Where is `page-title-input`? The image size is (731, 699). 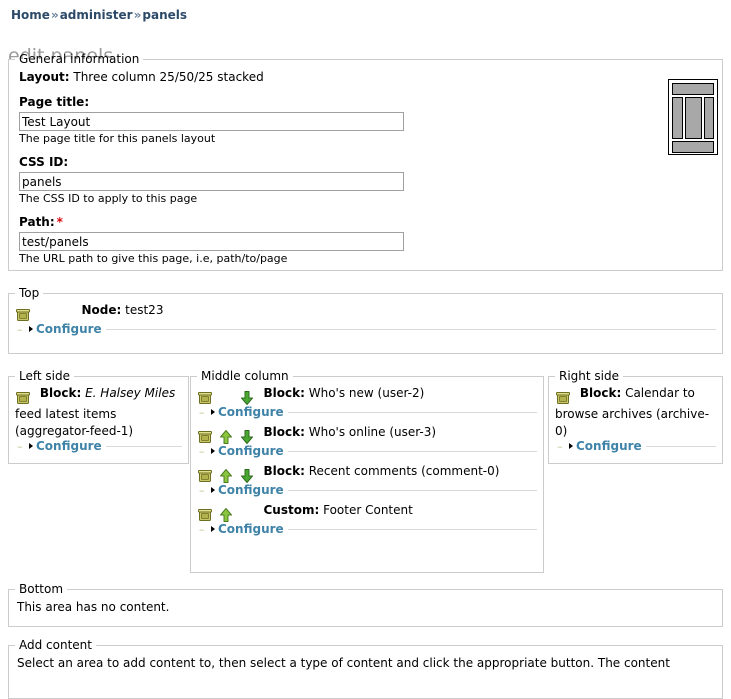 page-title-input is located at coordinates (211, 121).